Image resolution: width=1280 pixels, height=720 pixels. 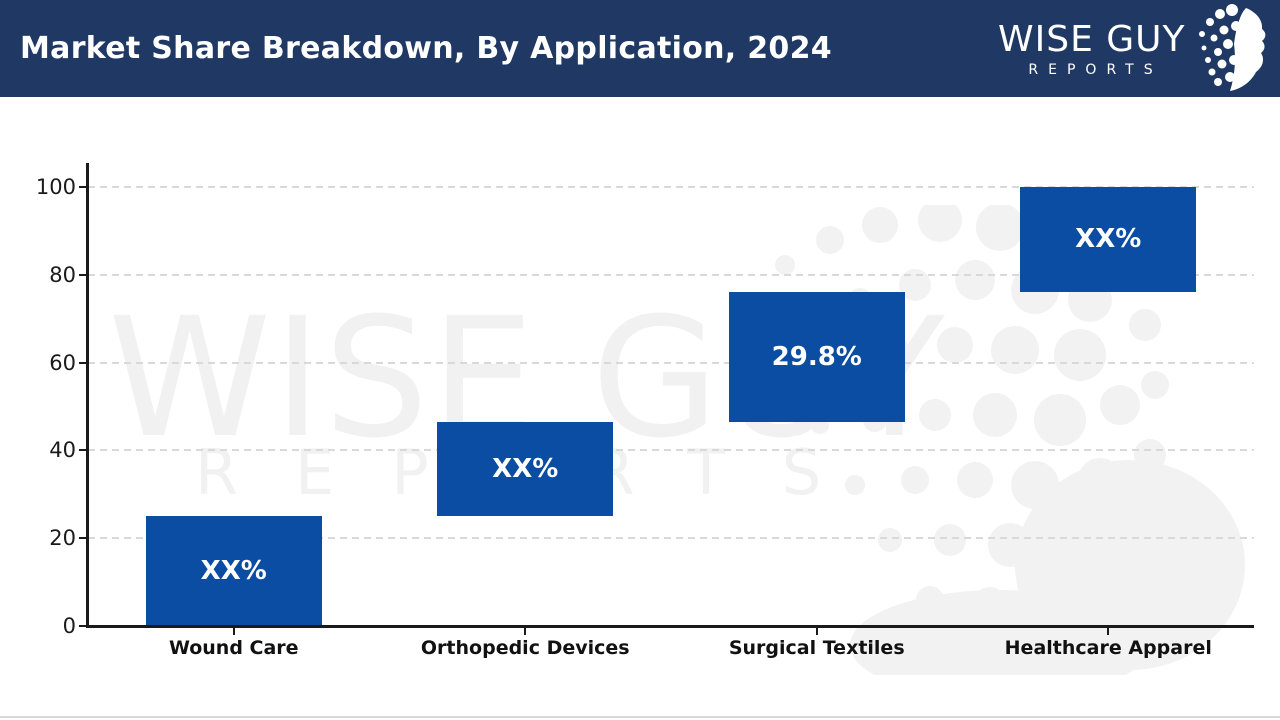 I want to click on x-category-label: Orthopedic Devices, so click(x=525, y=648).